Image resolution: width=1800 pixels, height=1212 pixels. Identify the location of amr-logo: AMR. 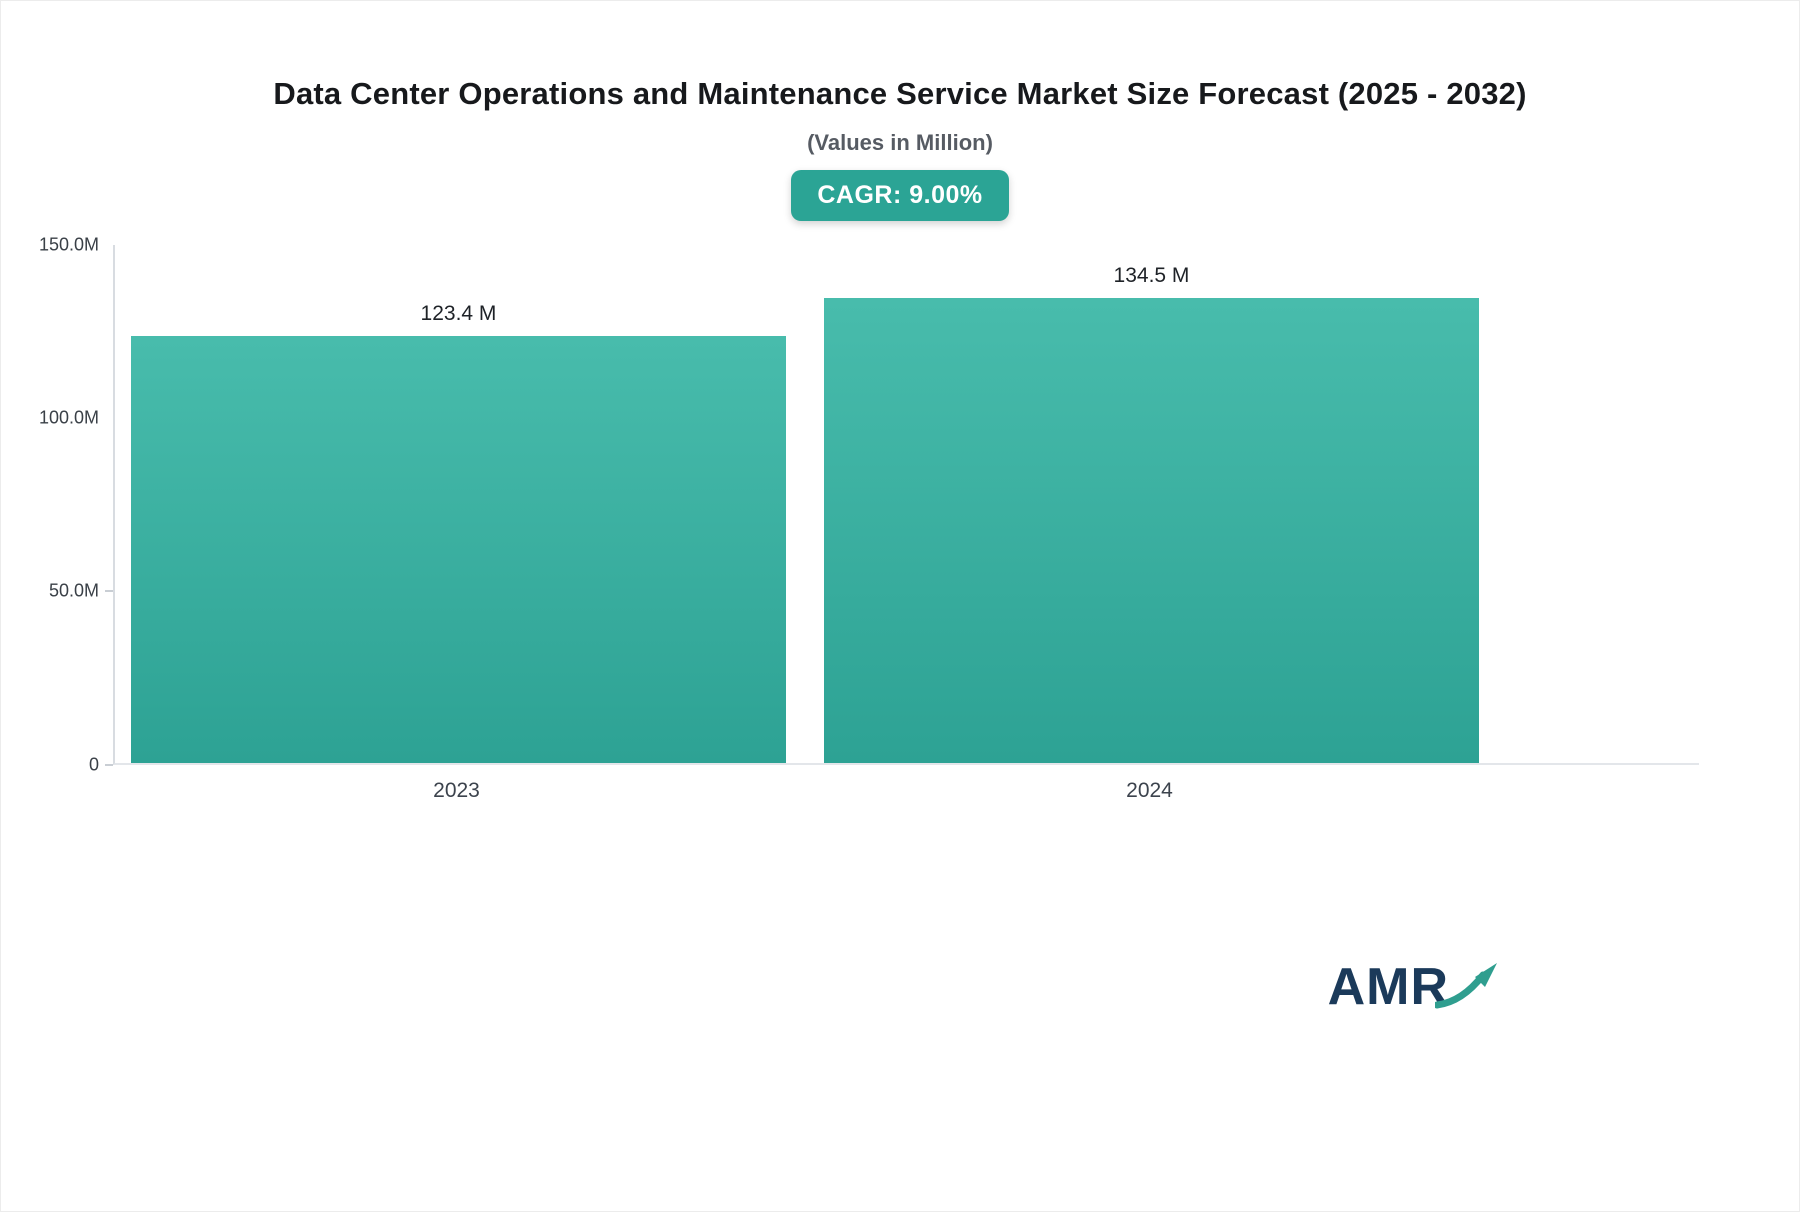
(1413, 987).